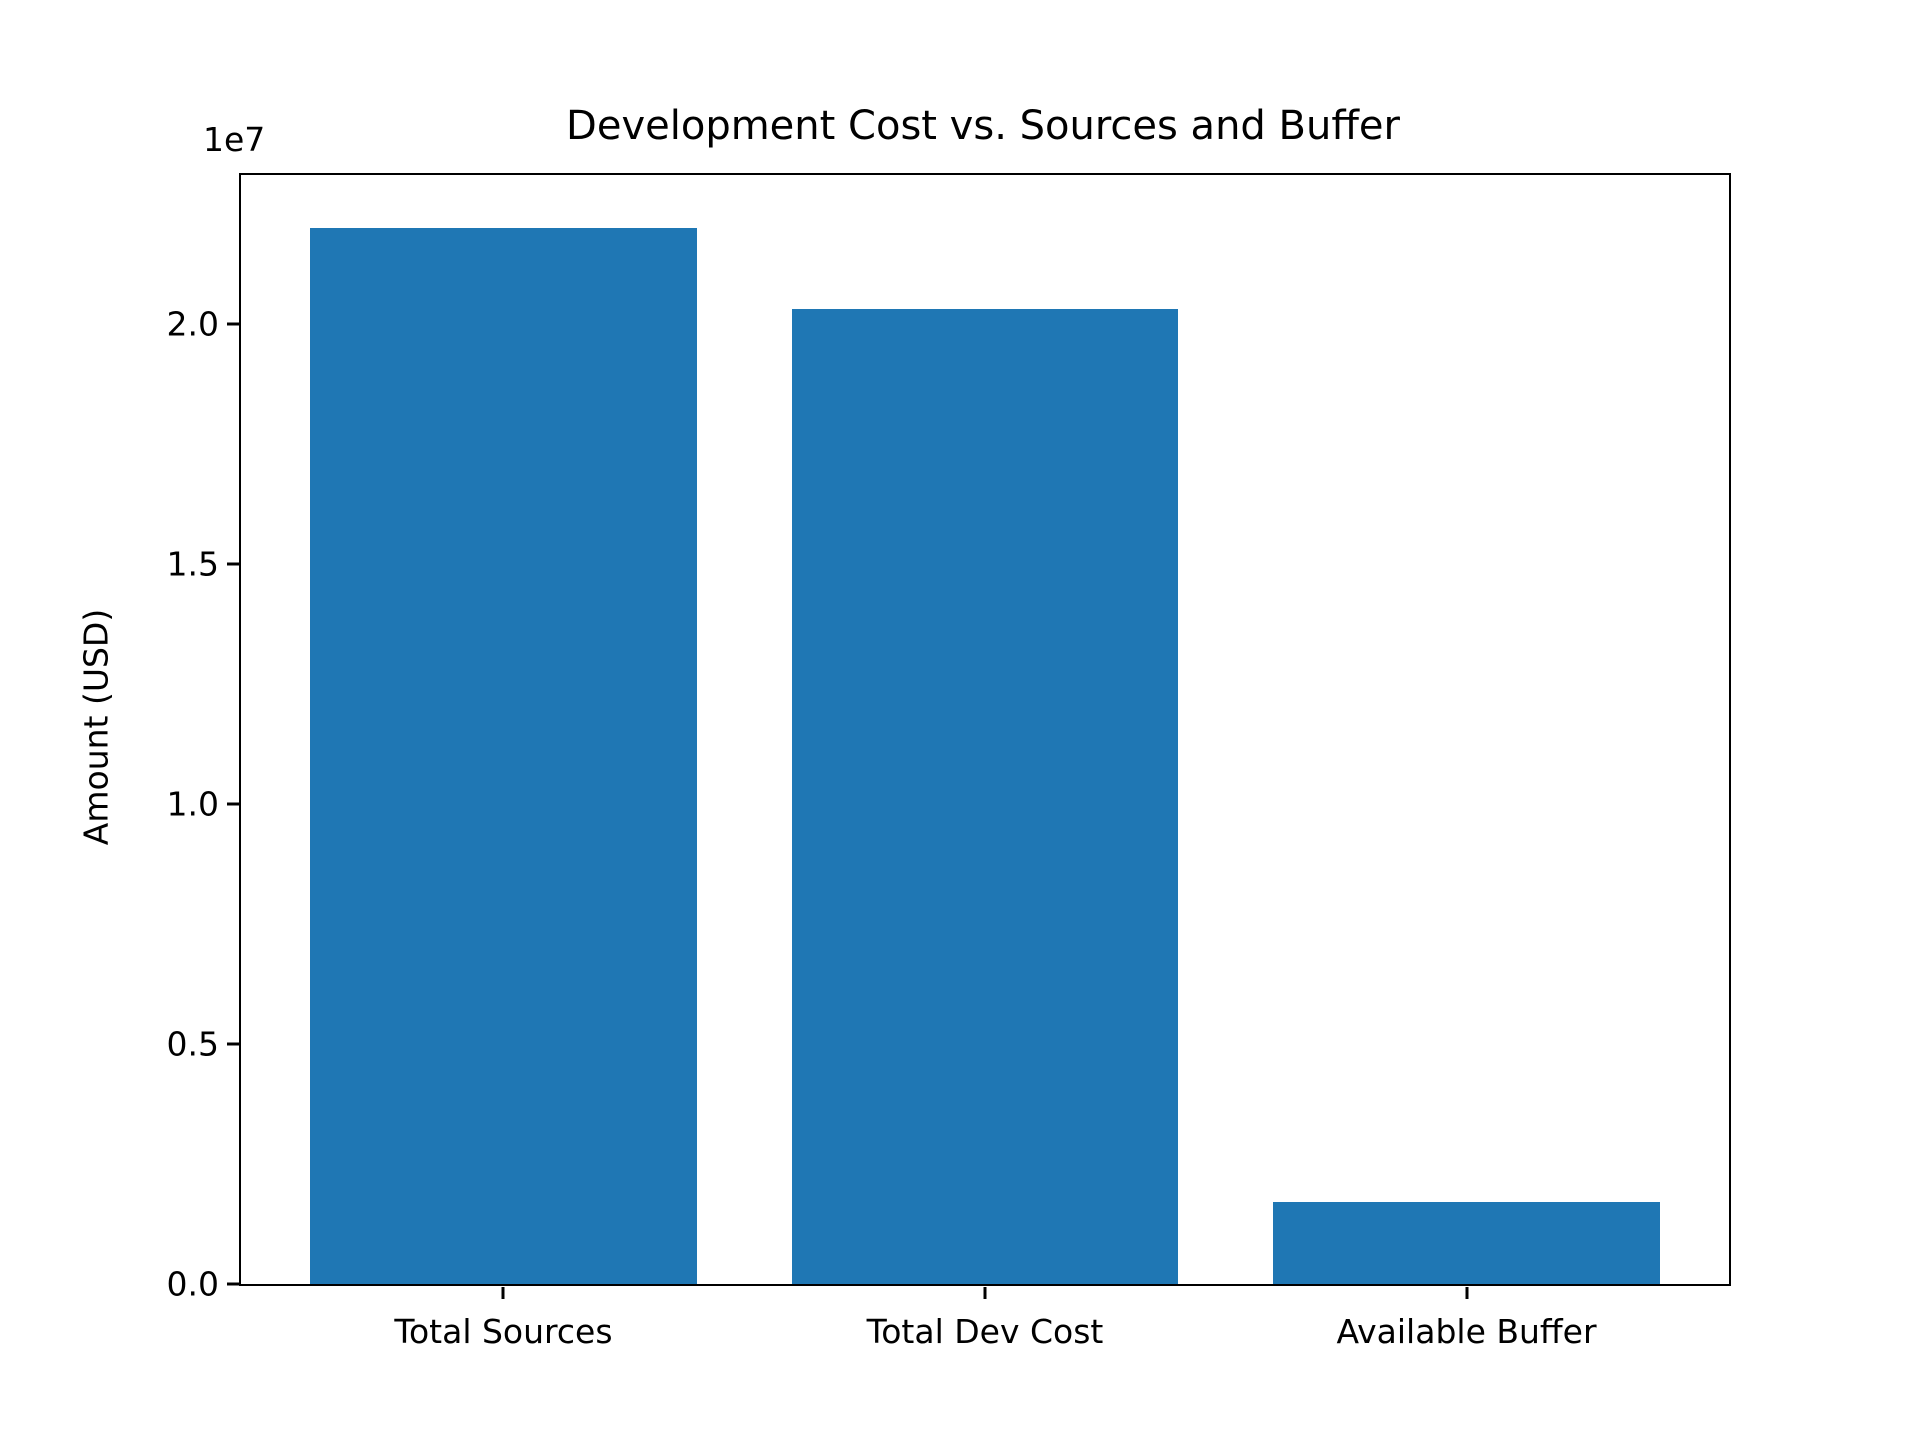 This screenshot has height=1440, width=1920. Describe the element at coordinates (192, 804) in the screenshot. I see `y-tick-label-1.0: 1.0` at that location.